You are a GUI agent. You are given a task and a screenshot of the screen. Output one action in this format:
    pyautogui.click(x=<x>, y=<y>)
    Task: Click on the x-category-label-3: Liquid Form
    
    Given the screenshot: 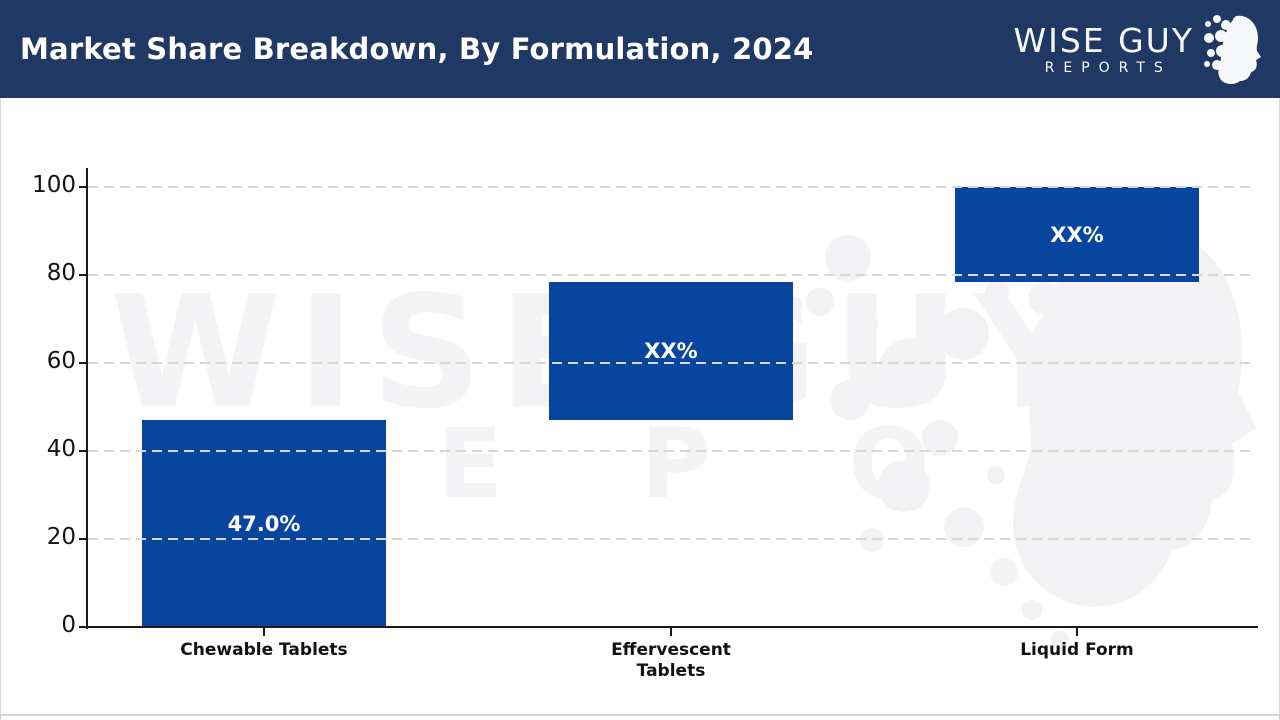 What is the action you would take?
    pyautogui.click(x=1077, y=650)
    